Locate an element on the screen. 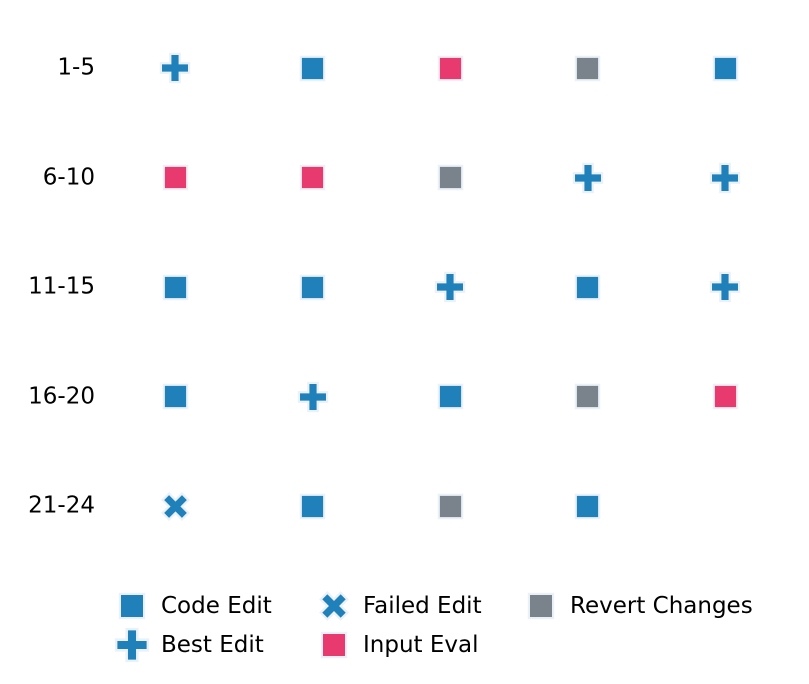  legend-item-code-edit: Code Edit is located at coordinates (192, 606).